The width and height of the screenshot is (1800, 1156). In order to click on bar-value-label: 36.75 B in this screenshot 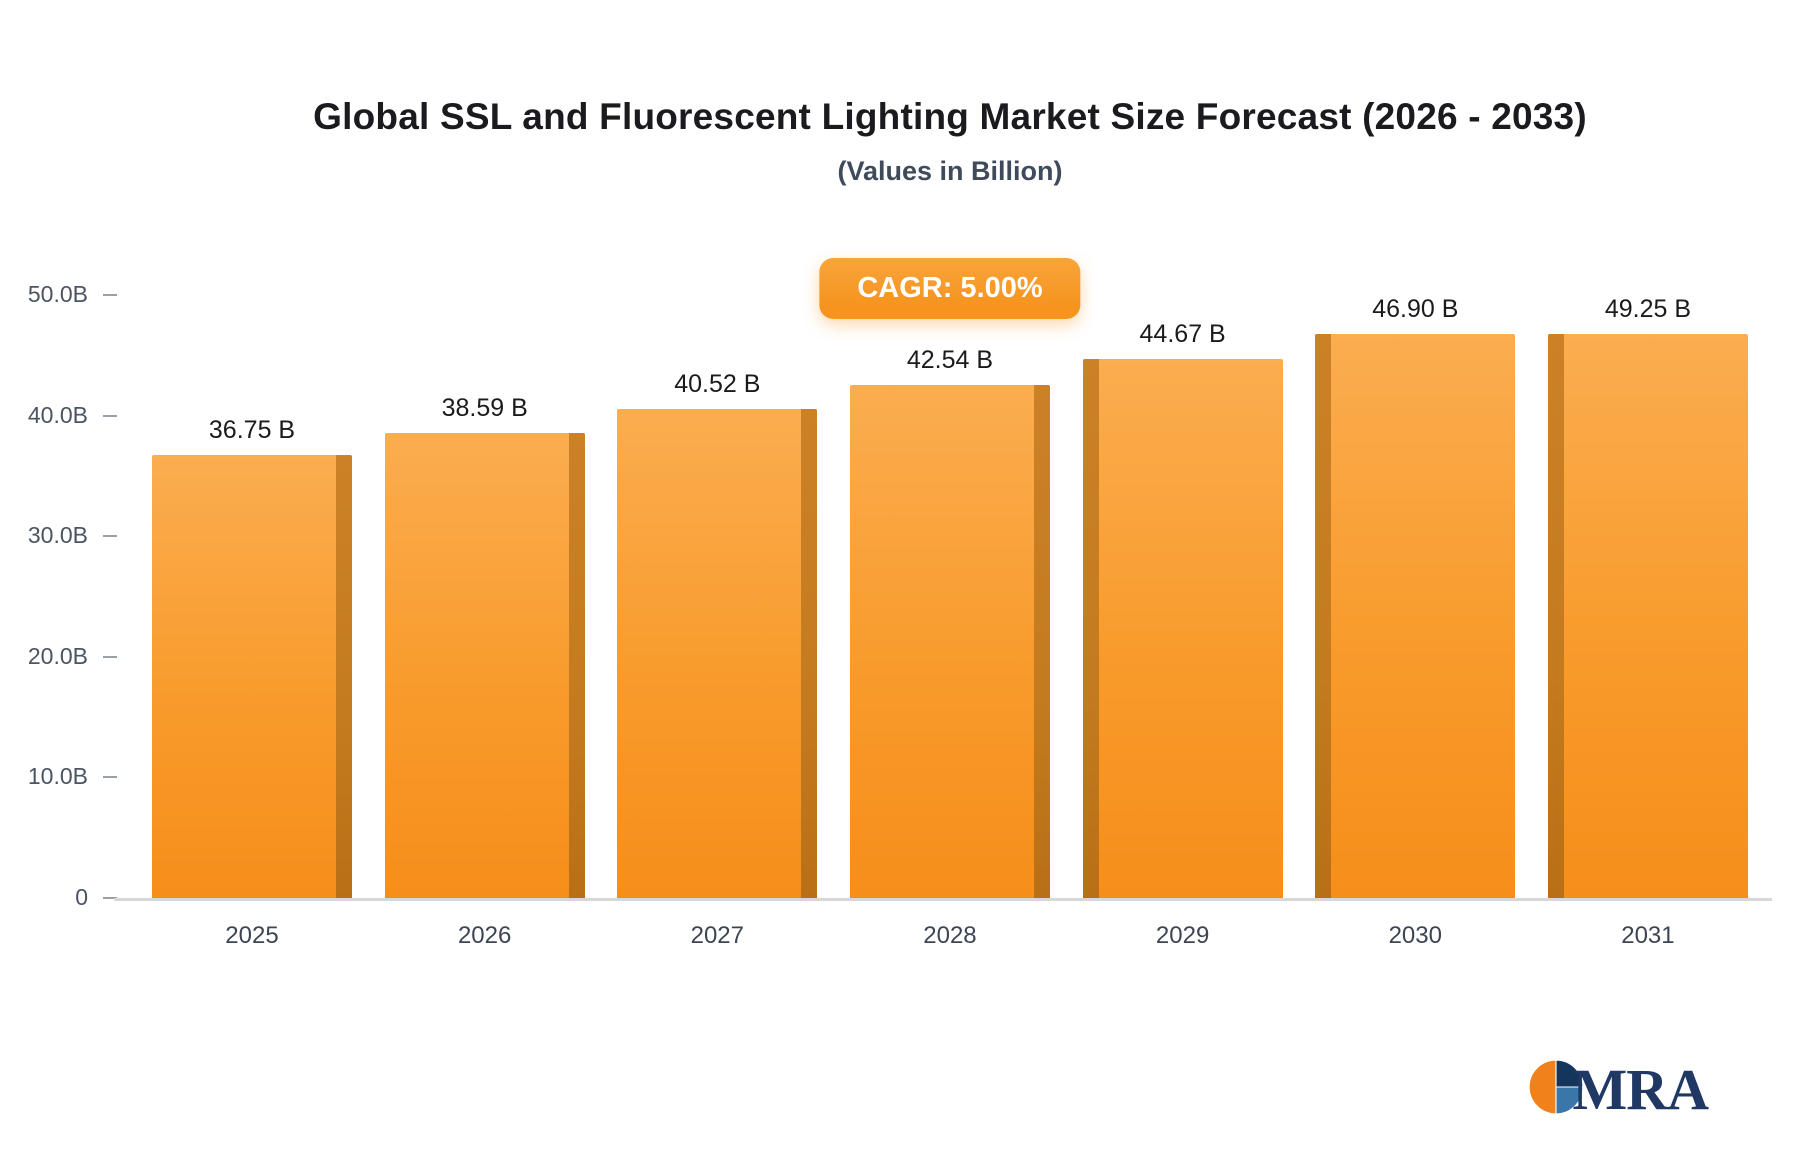, I will do `click(252, 430)`.